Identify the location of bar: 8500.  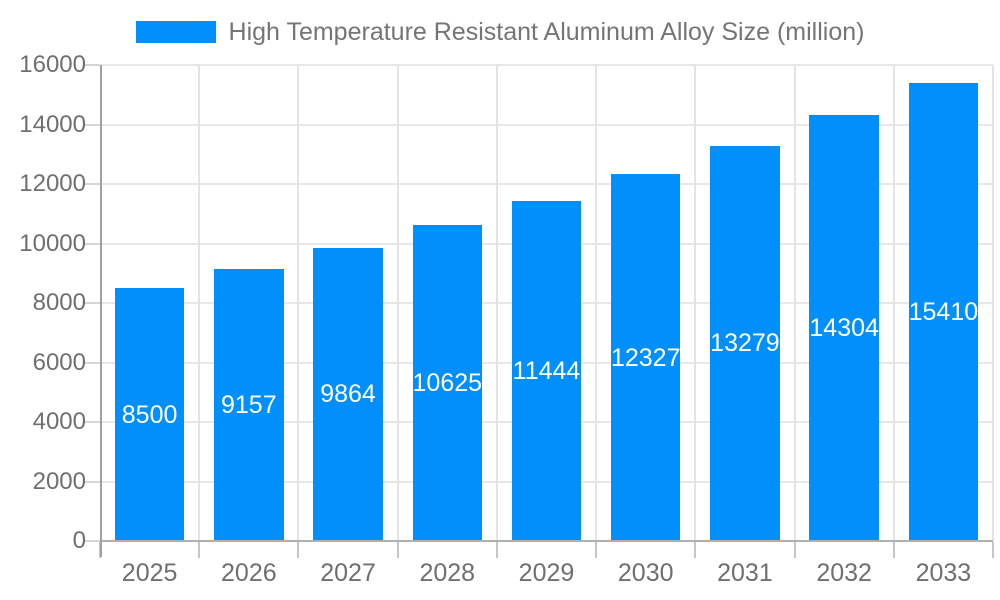
(149, 414).